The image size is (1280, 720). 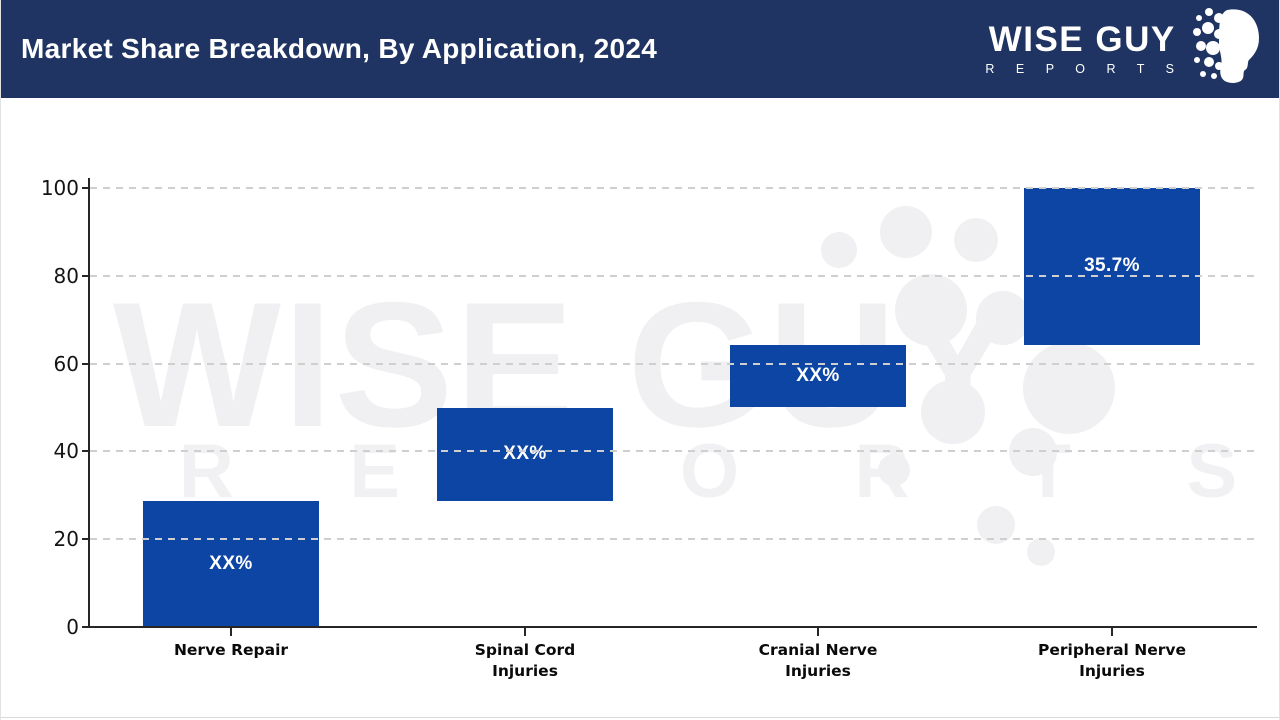 I want to click on dotted-head-profile-icon, so click(x=1225, y=49).